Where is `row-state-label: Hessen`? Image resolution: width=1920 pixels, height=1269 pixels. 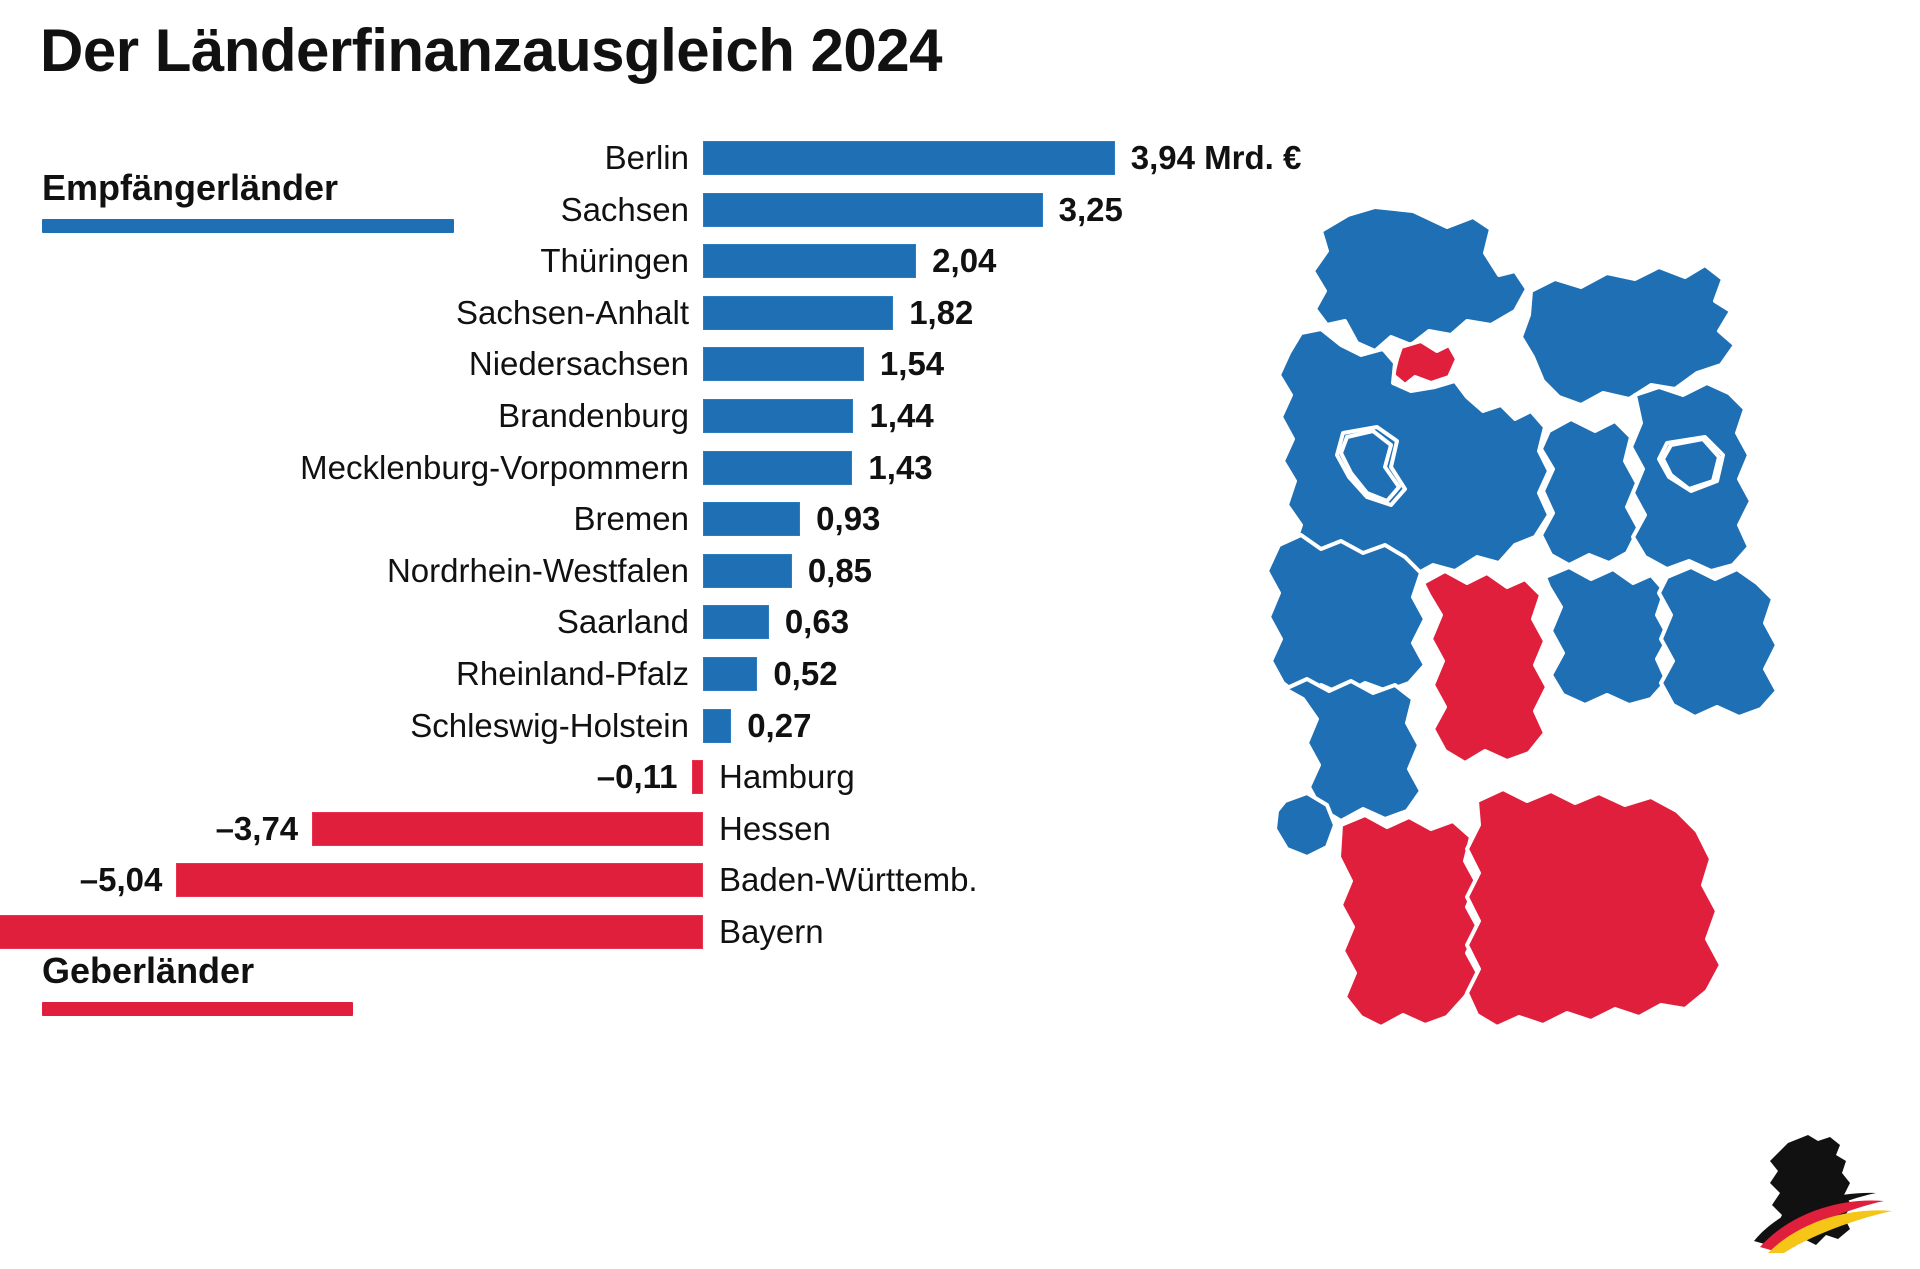 row-state-label: Hessen is located at coordinates (775, 828).